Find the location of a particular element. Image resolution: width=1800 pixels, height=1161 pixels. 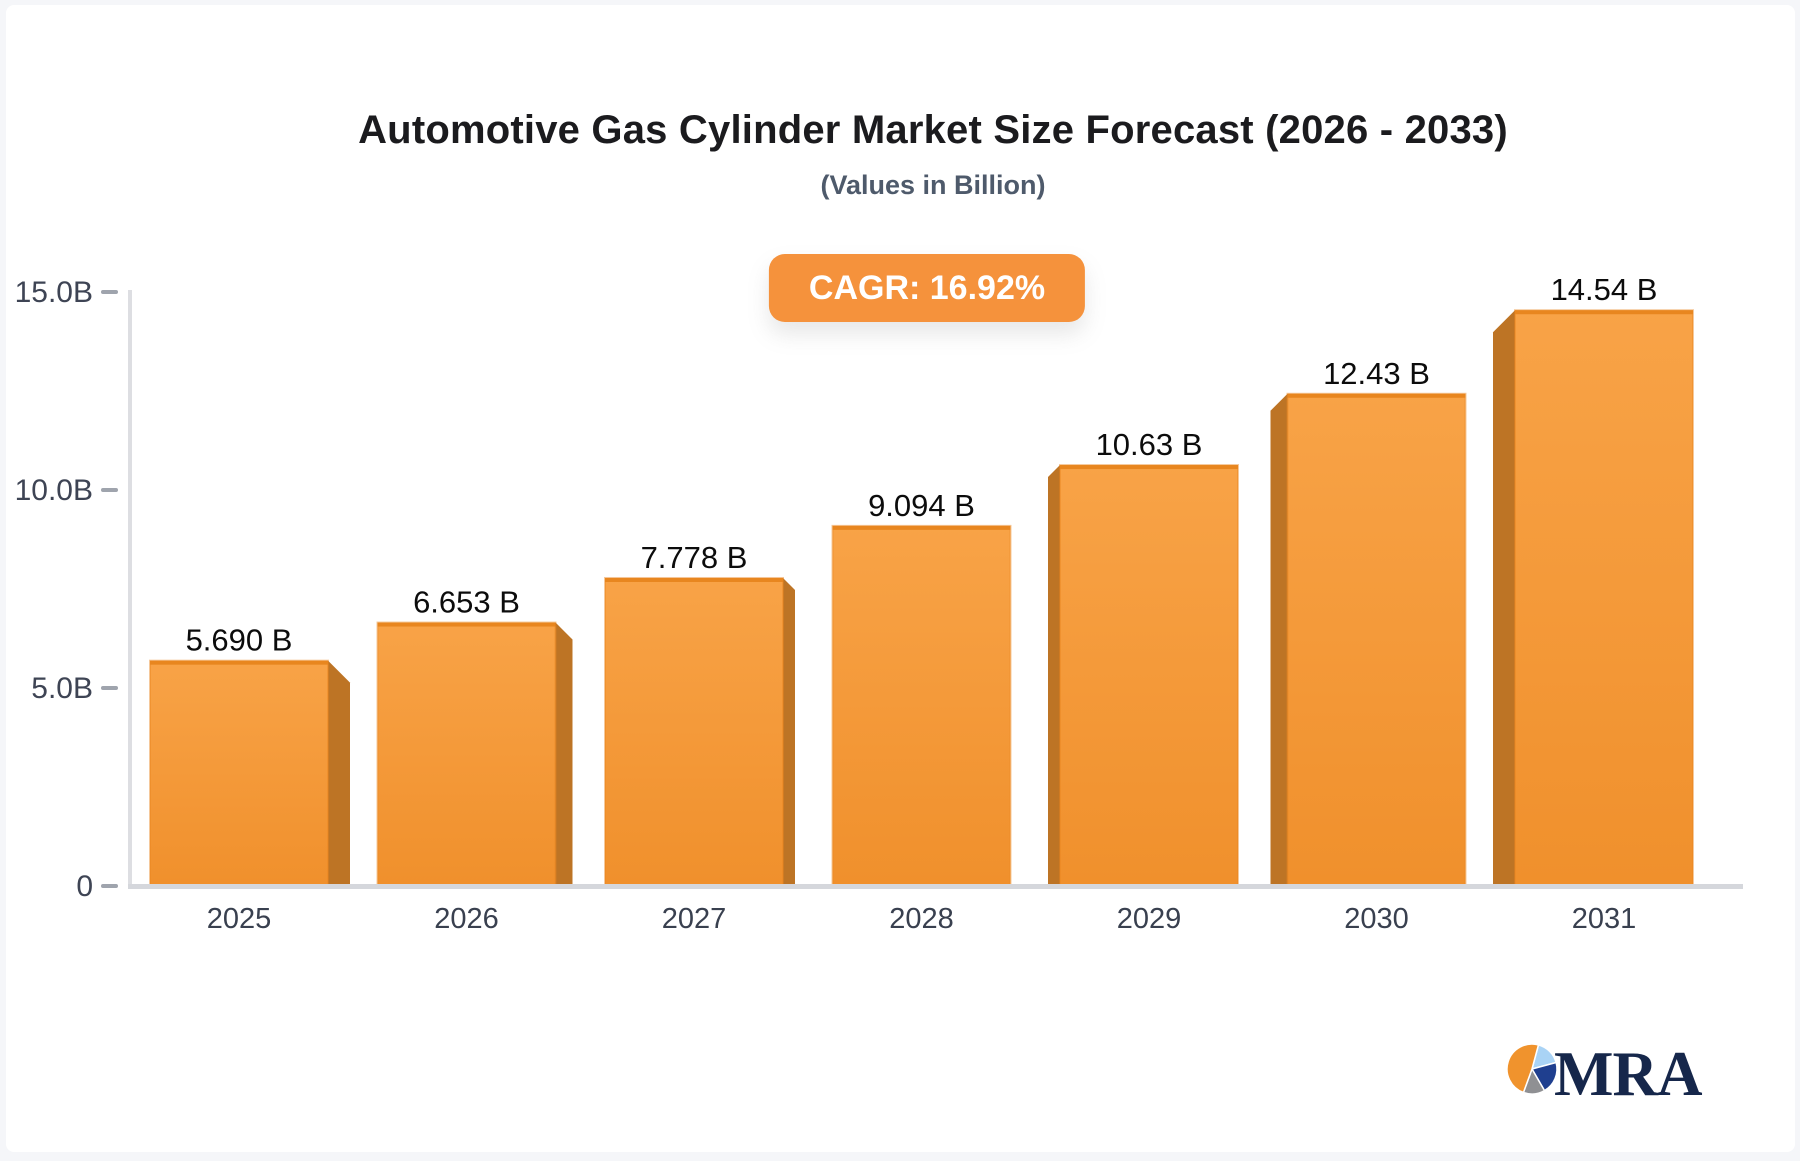

x-axis-line is located at coordinates (935, 886).